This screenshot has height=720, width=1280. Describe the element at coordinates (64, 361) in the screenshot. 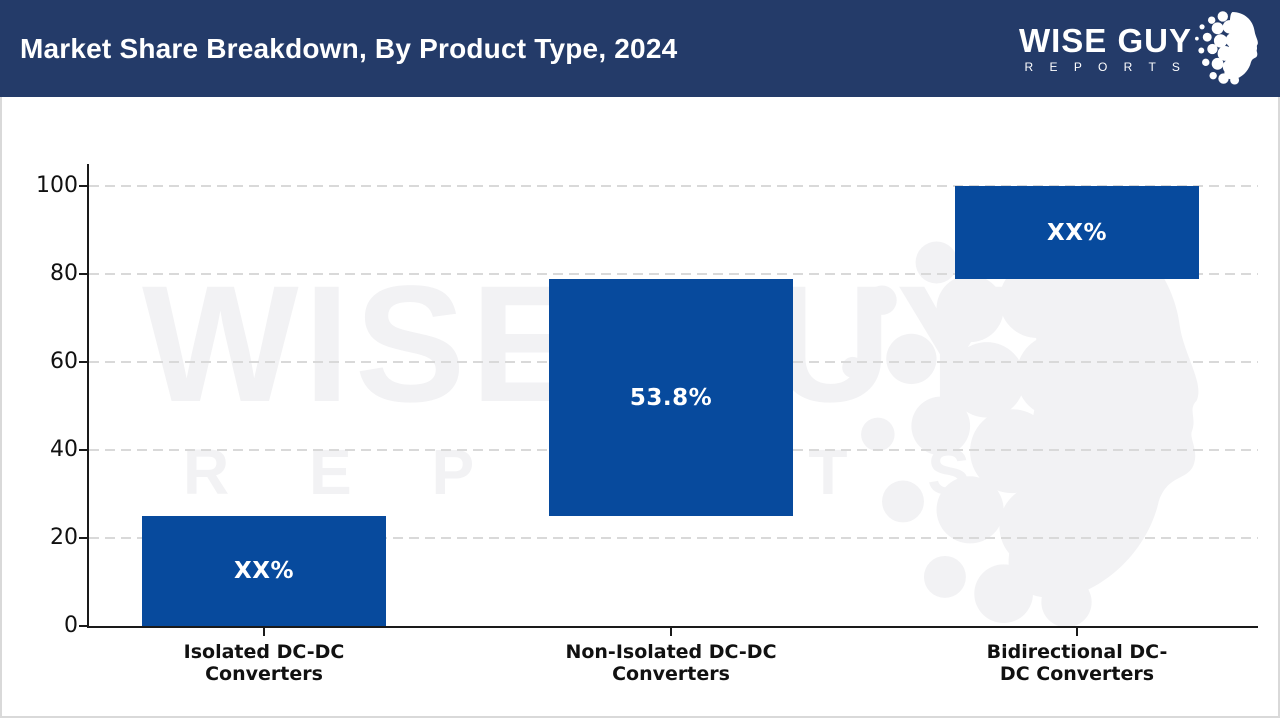

I see `y-tick-label-60: 60` at that location.